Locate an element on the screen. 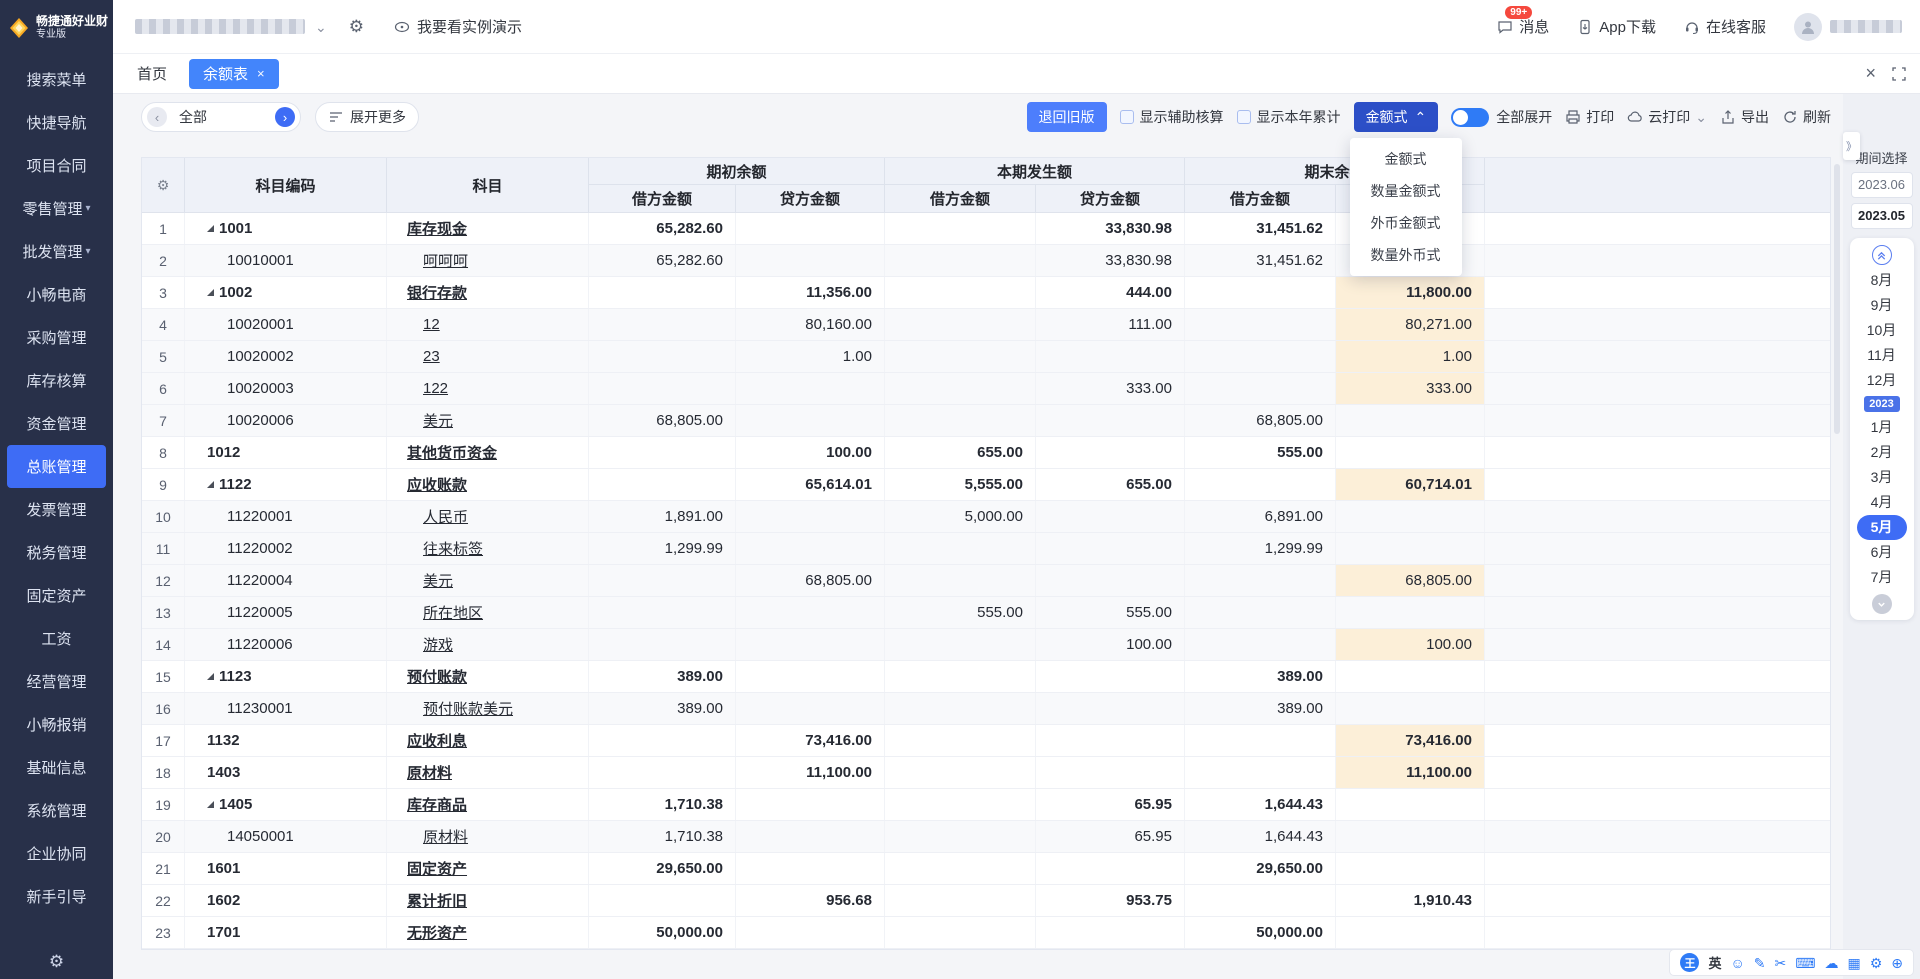  table-row: 6 10020003 122 333.00 333.00 is located at coordinates (986, 389).